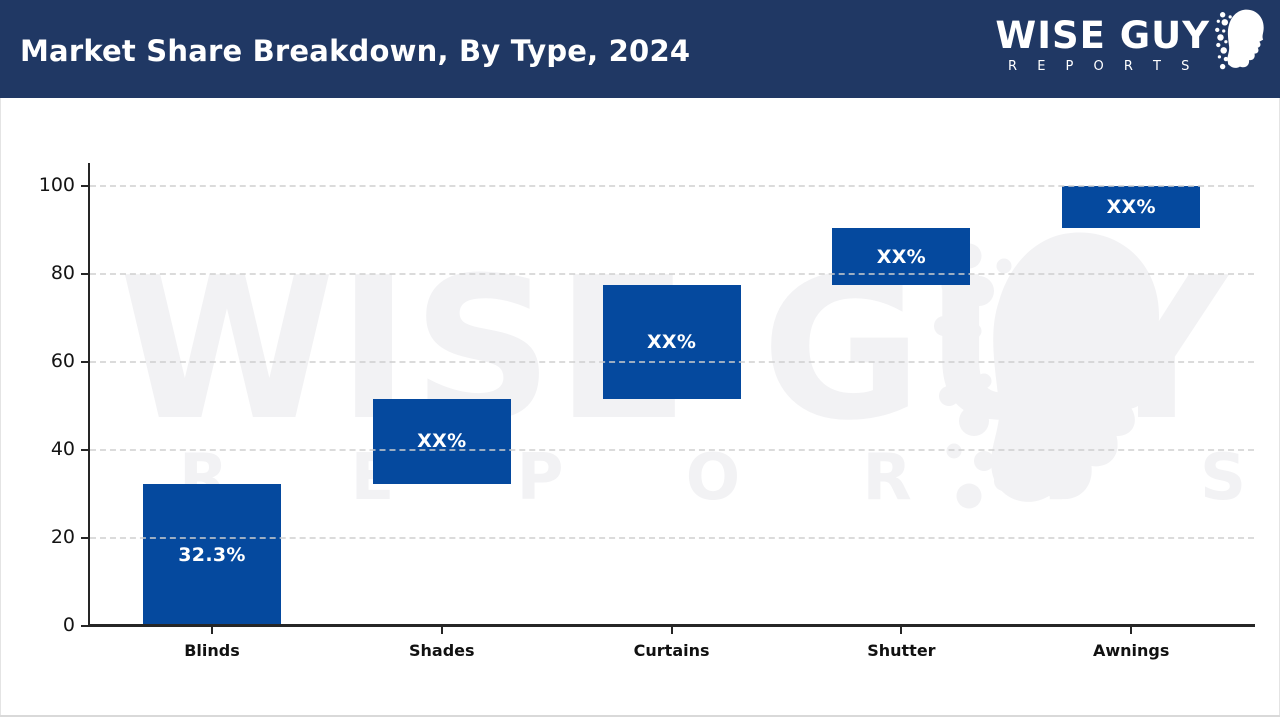 The height and width of the screenshot is (720, 1280). I want to click on x-tick-label-shutter: Shutter, so click(901, 650).